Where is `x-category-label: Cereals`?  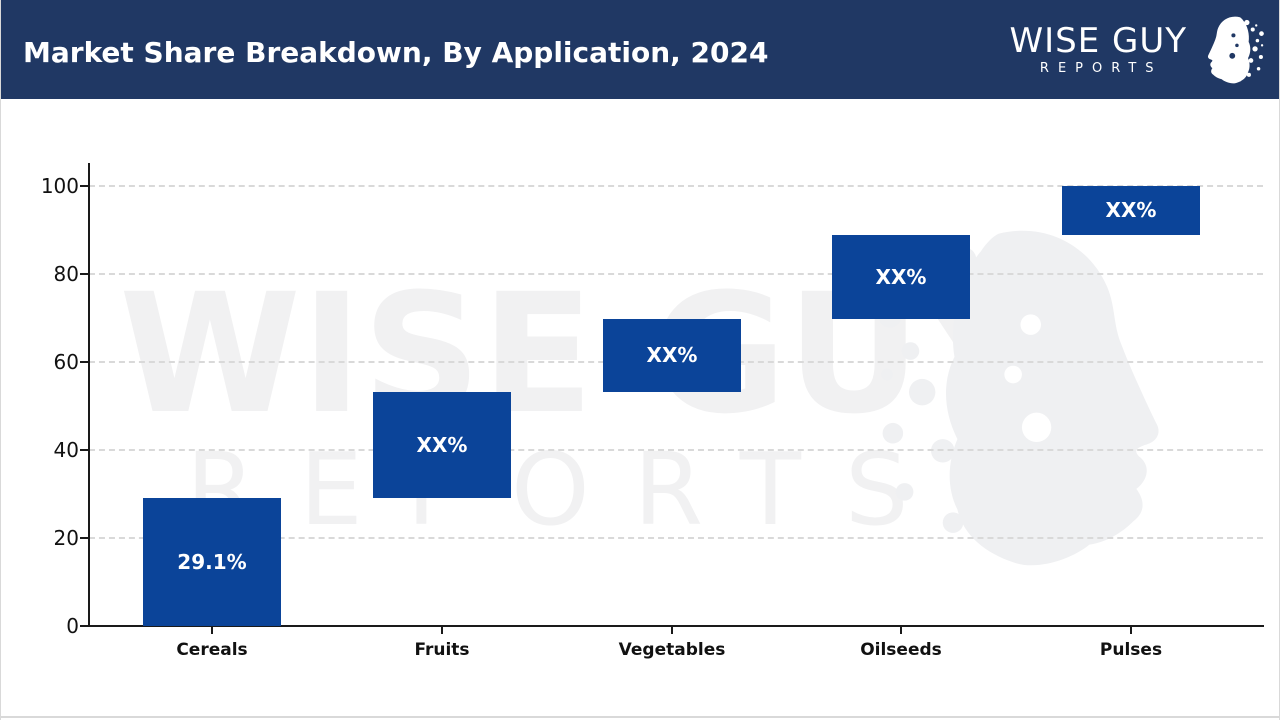 x-category-label: Cereals is located at coordinates (212, 650).